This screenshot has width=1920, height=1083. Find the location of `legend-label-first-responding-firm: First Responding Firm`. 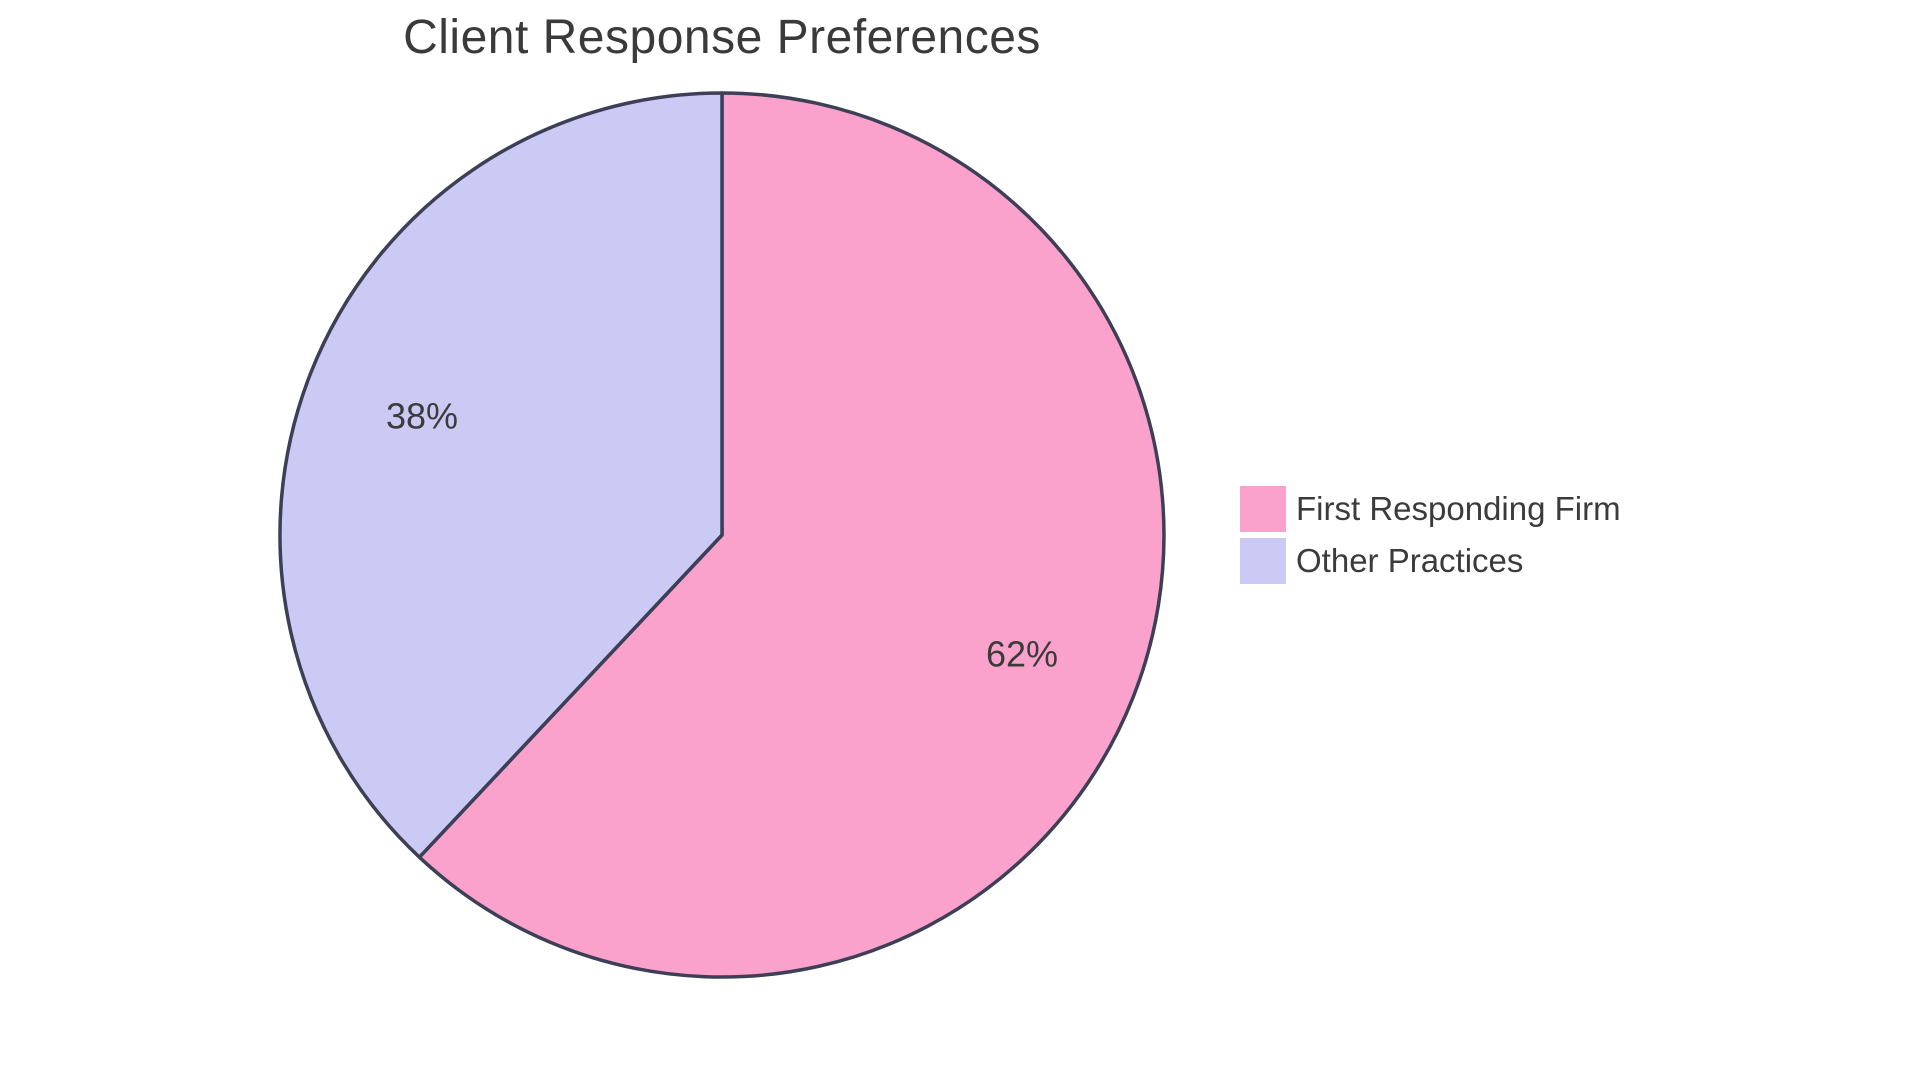

legend-label-first-responding-firm: First Responding Firm is located at coordinates (1458, 508).